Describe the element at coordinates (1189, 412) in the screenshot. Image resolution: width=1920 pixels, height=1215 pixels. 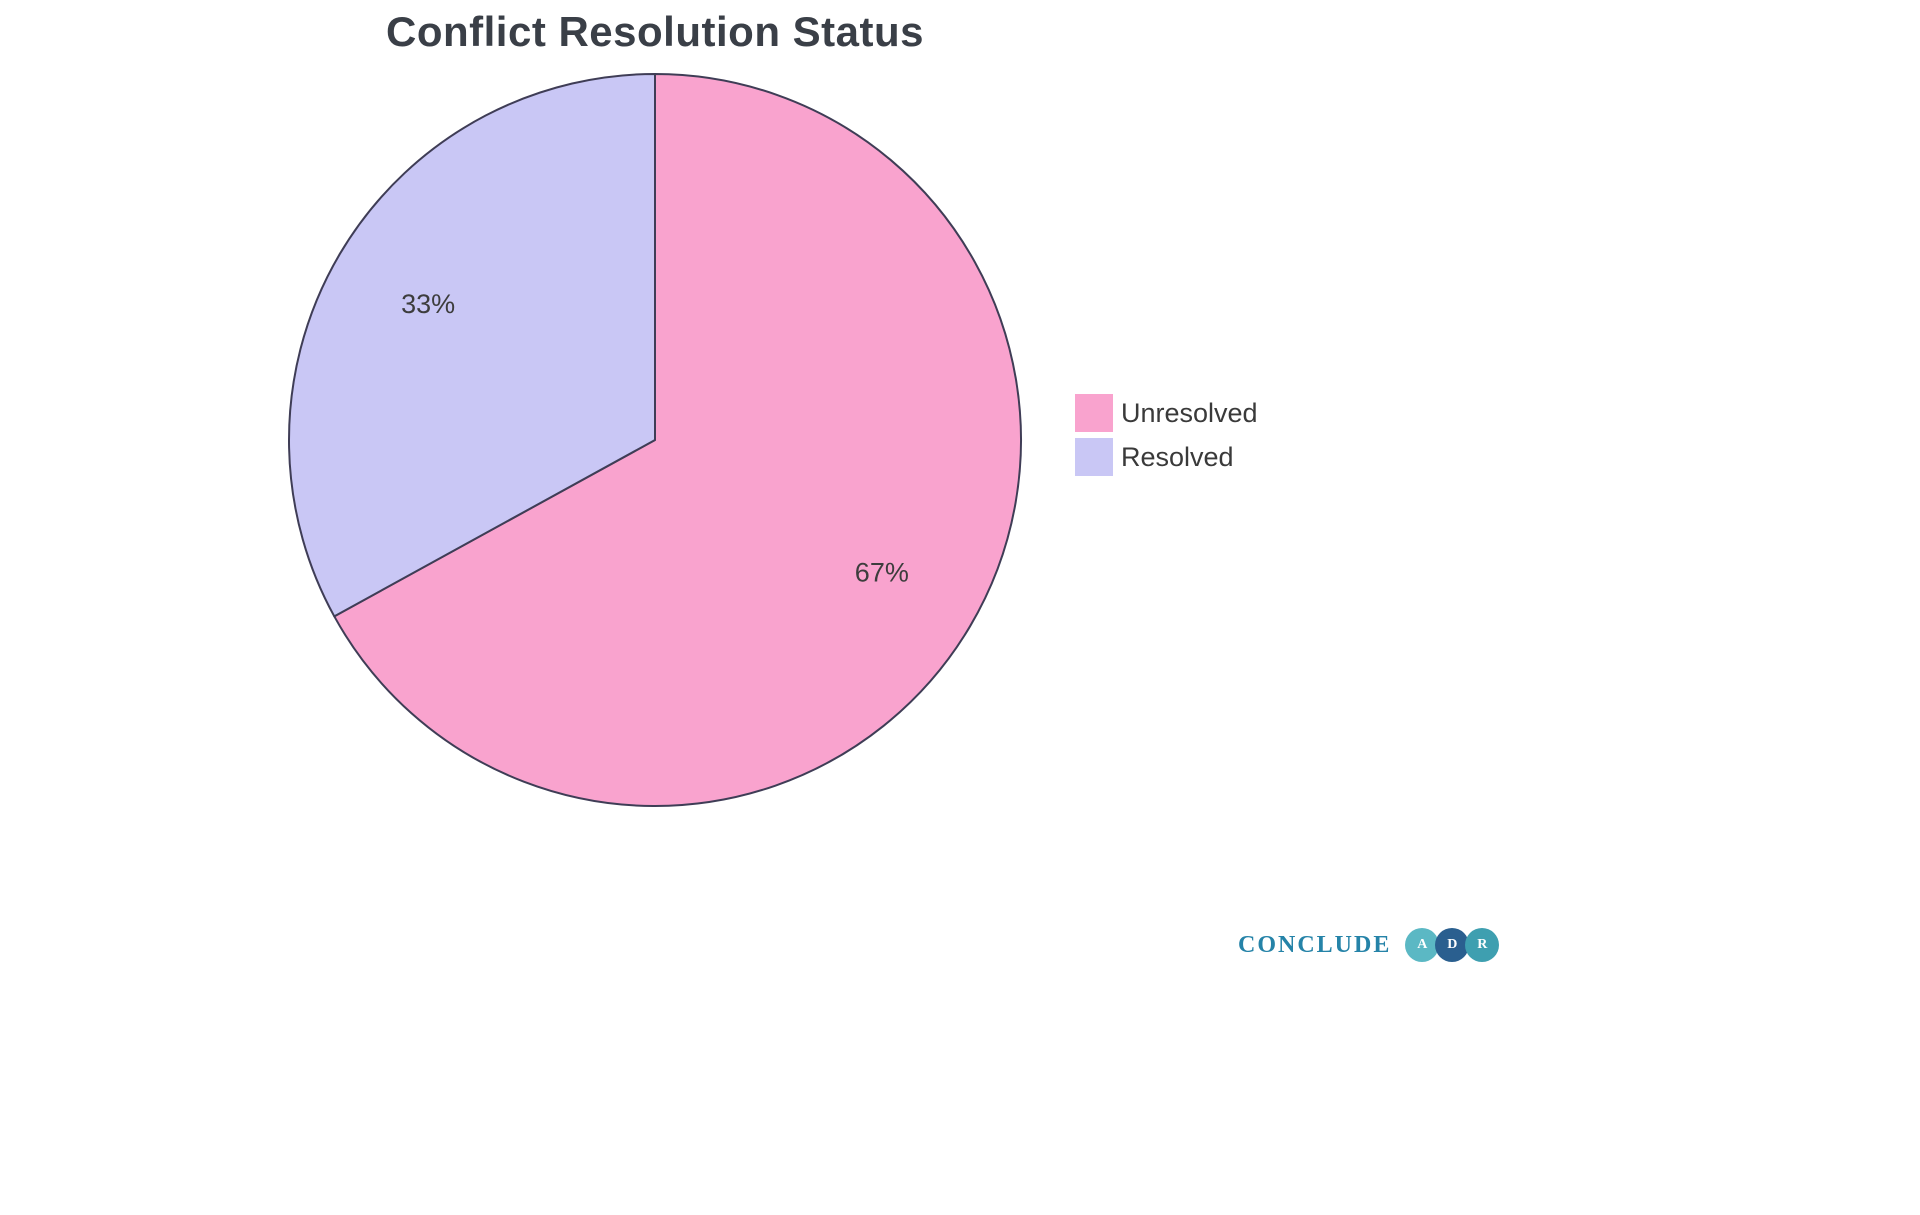
I see `legend-label-unresolved: Unresolved` at that location.